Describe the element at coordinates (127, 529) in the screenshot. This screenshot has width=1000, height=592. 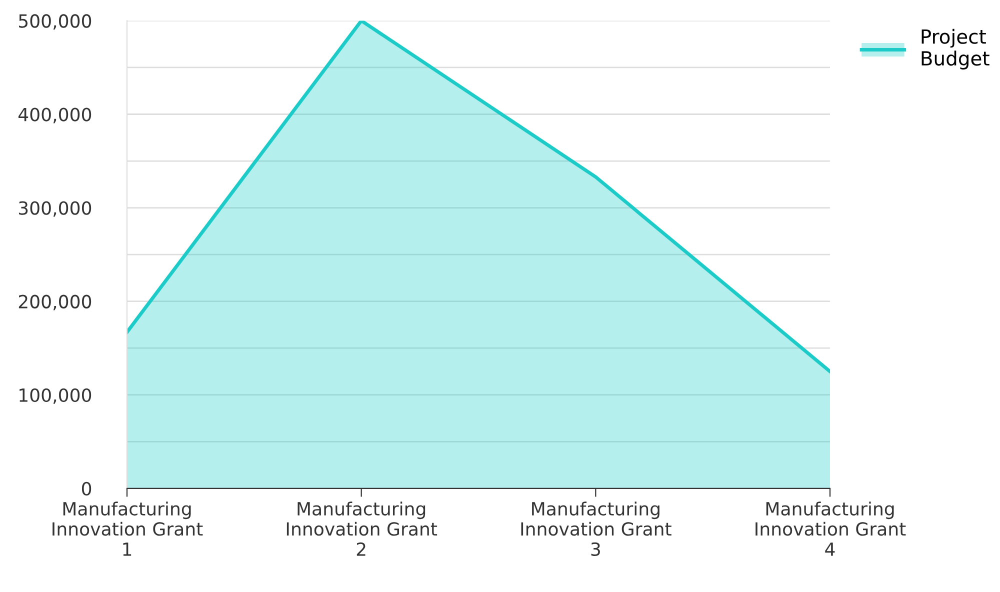
I see `x-tick-label: Manufacturing Innovation Grant 1` at that location.